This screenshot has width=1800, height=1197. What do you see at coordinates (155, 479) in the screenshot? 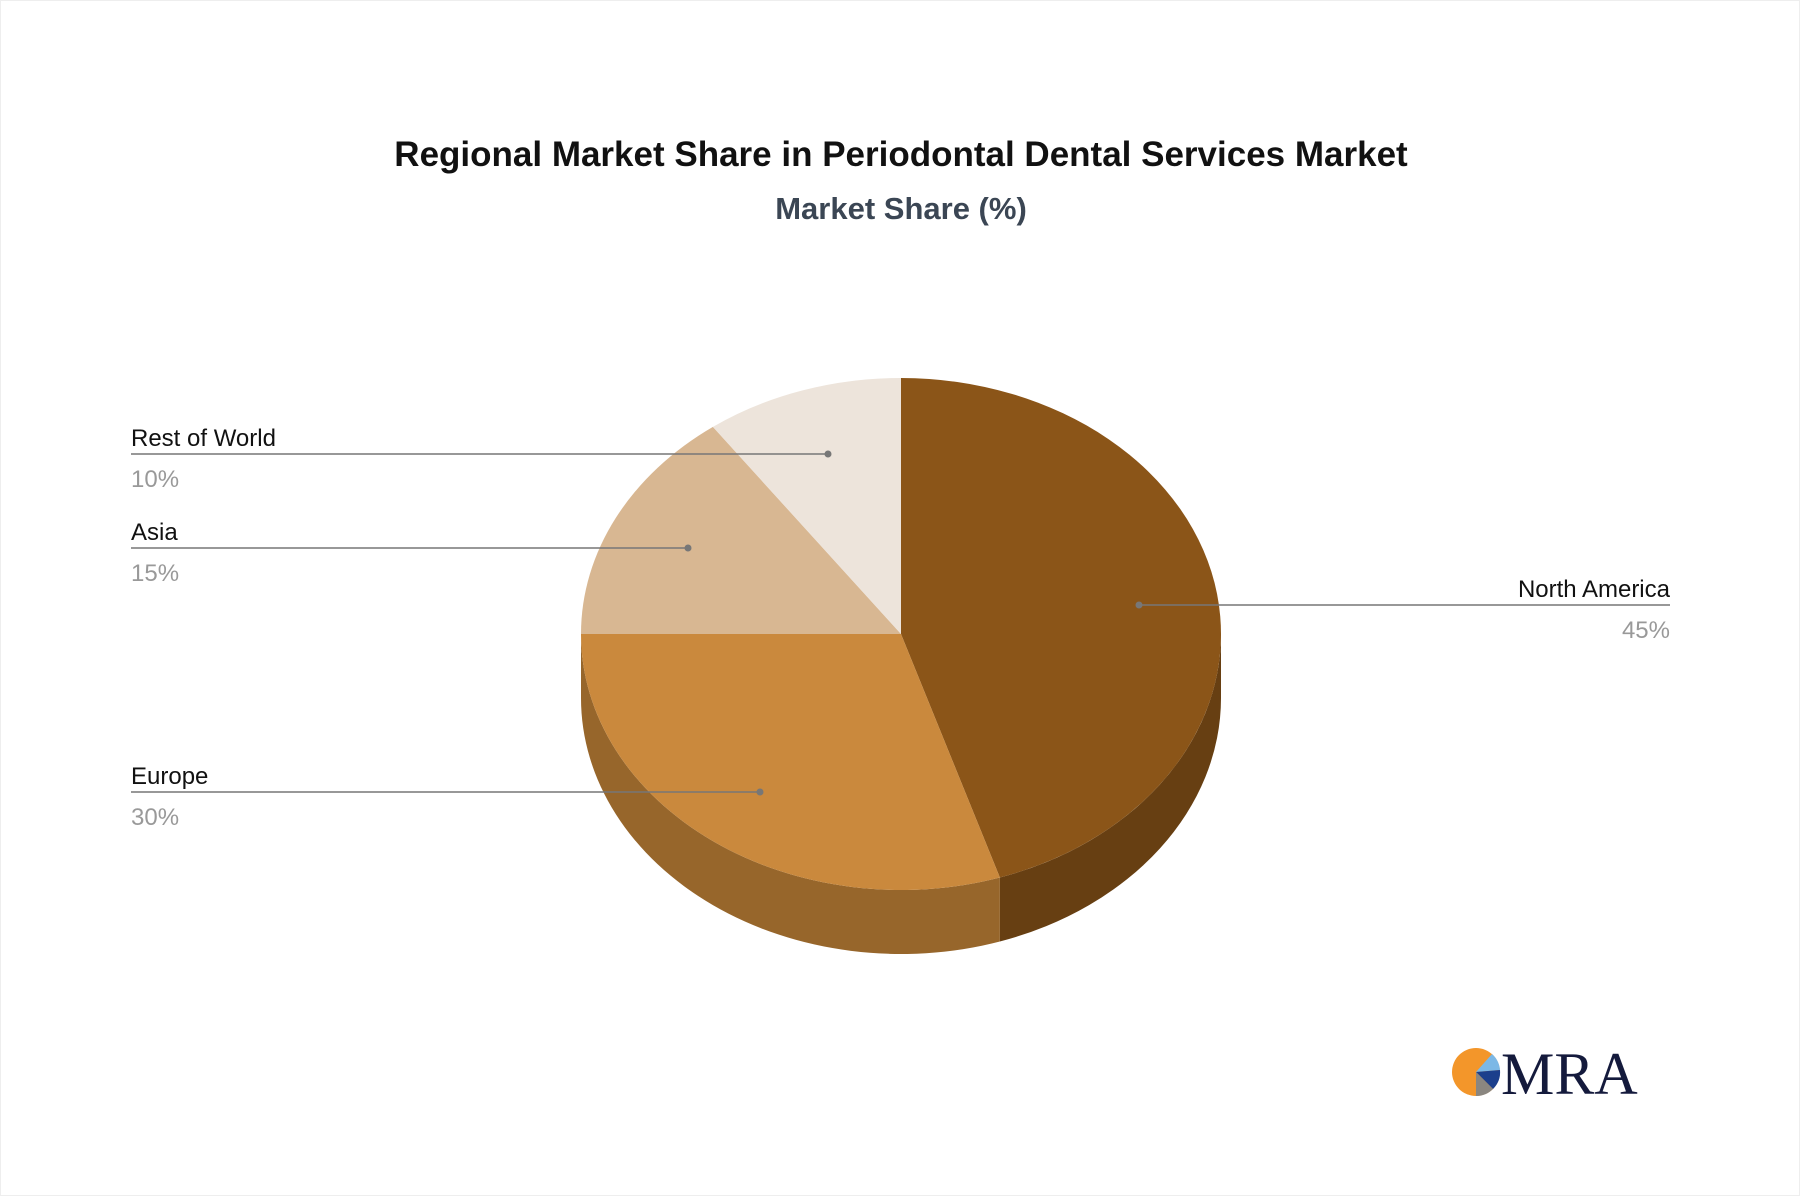
I see `slice-value-label: 10%` at bounding box center [155, 479].